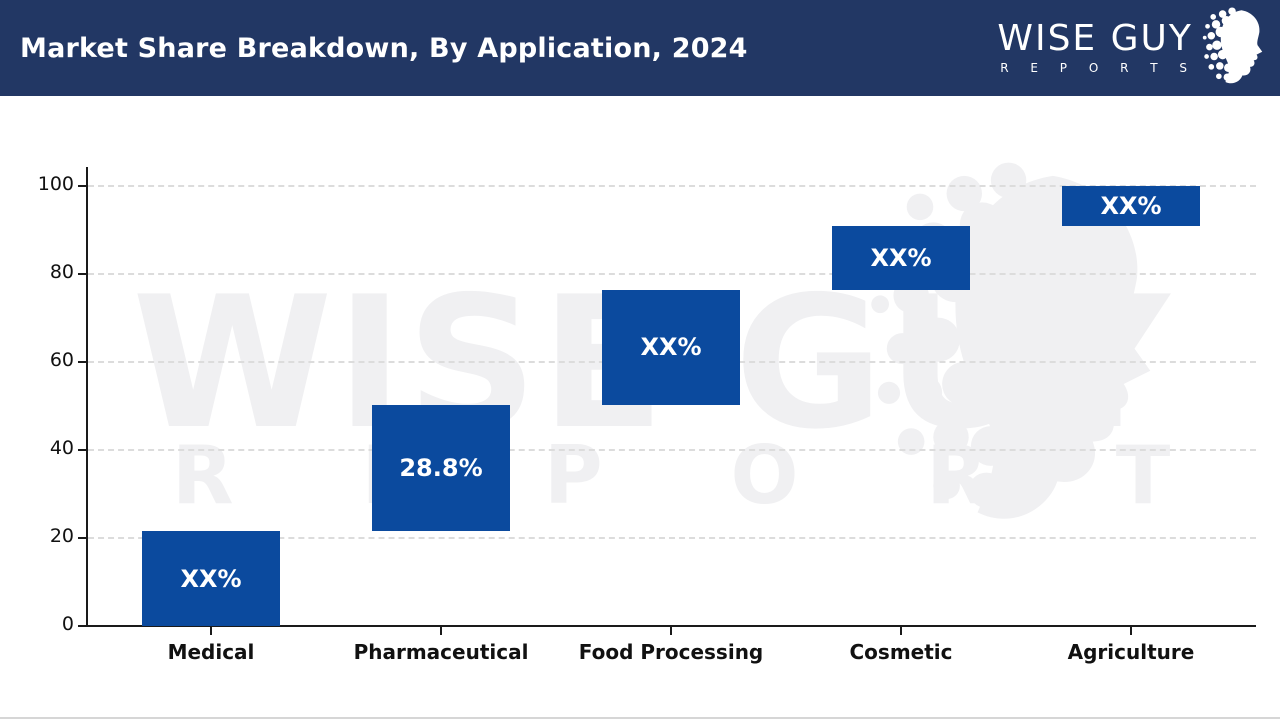 Image resolution: width=1280 pixels, height=720 pixels. I want to click on y-tick-label-100: 100, so click(55, 184).